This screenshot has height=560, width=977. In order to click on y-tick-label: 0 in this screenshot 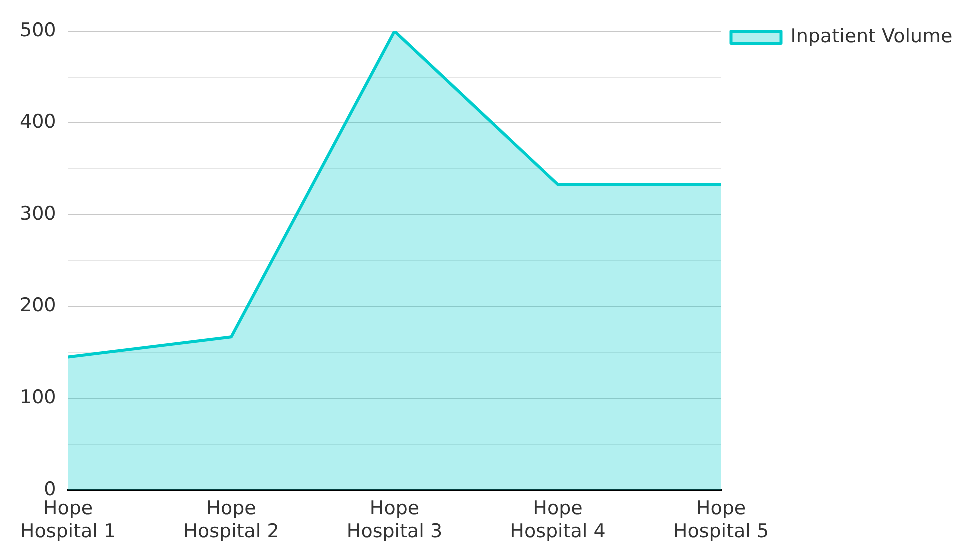, I will do `click(50, 489)`.